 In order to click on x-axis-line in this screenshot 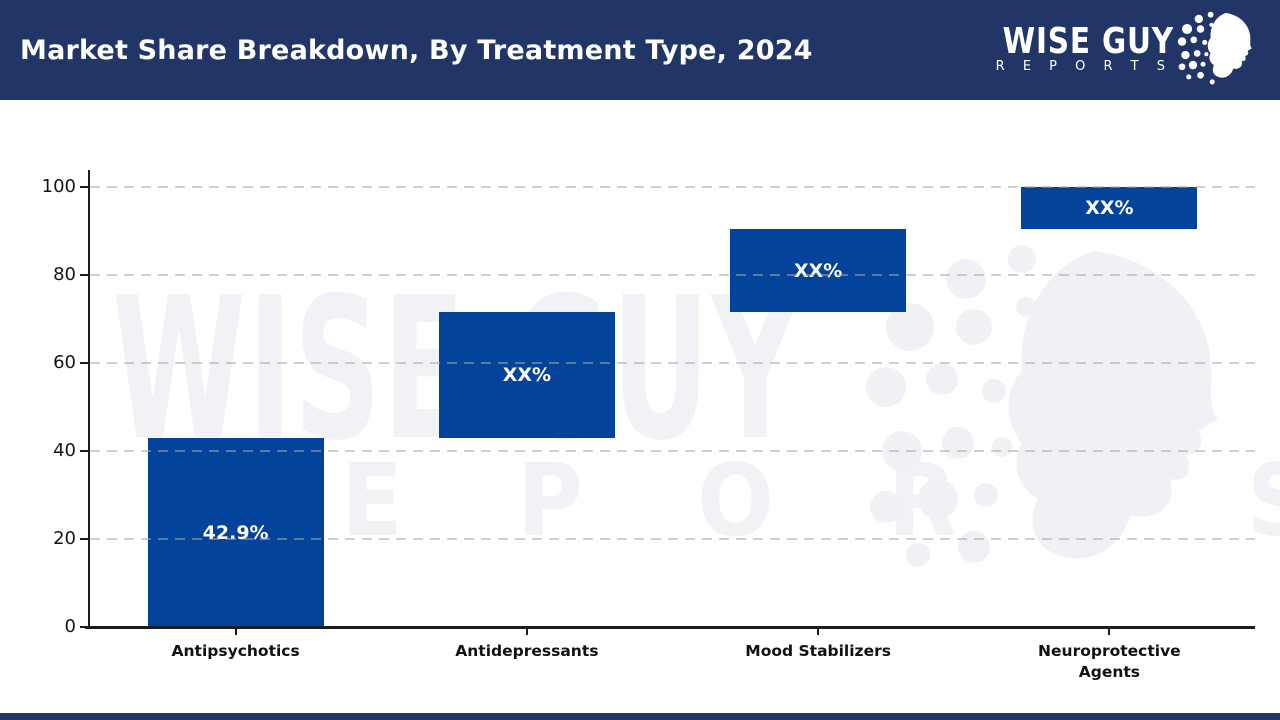, I will do `click(670, 627)`.